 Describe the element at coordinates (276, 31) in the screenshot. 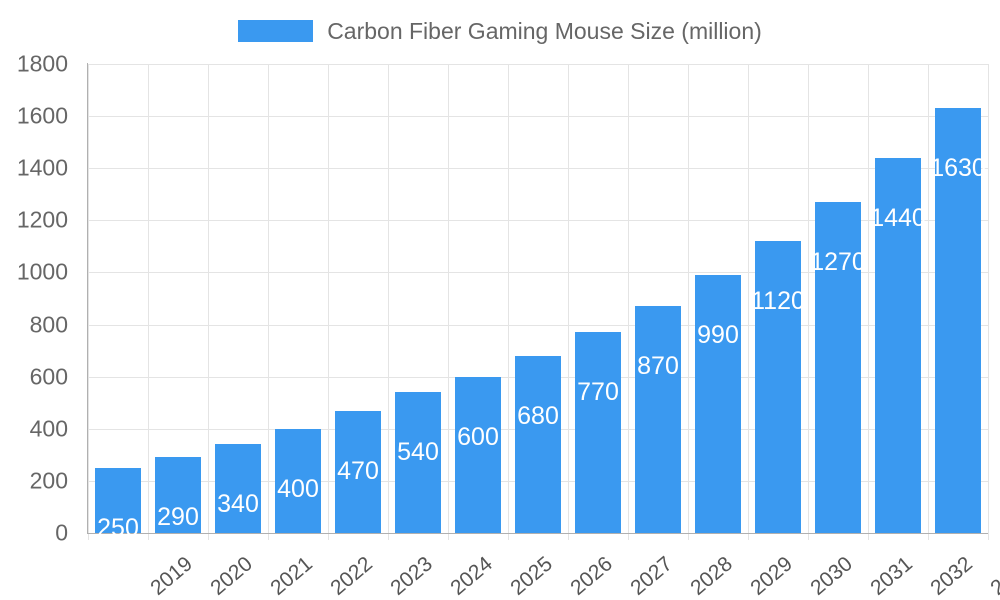

I see `legend-color-swatch-icon` at that location.